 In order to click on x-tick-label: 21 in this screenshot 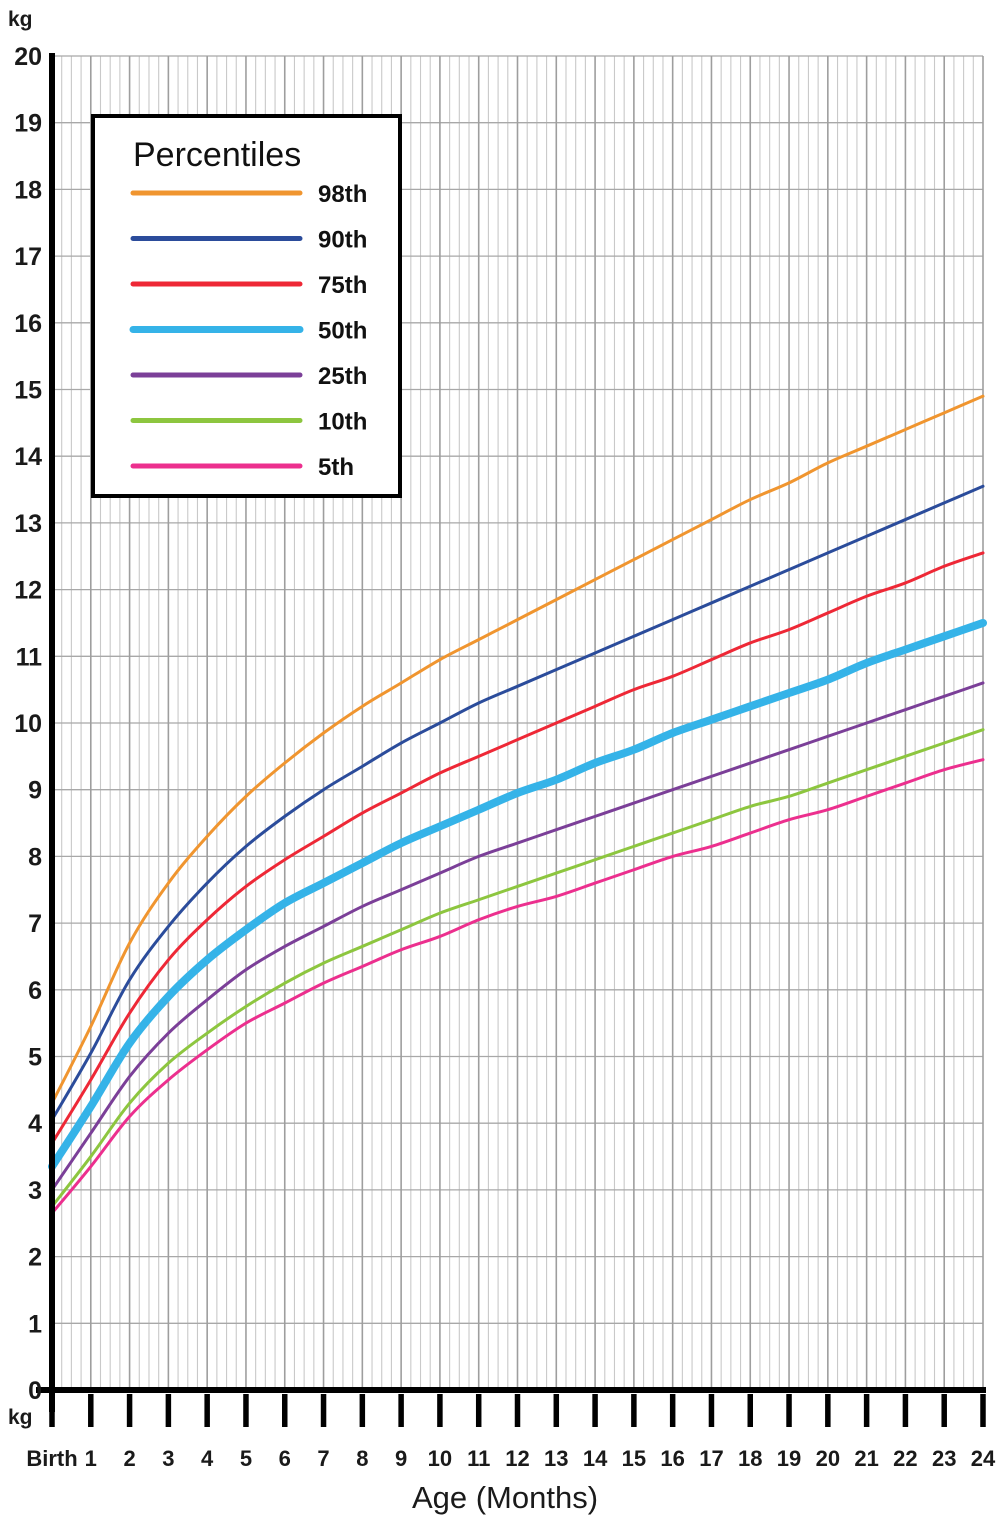, I will do `click(866, 1458)`.